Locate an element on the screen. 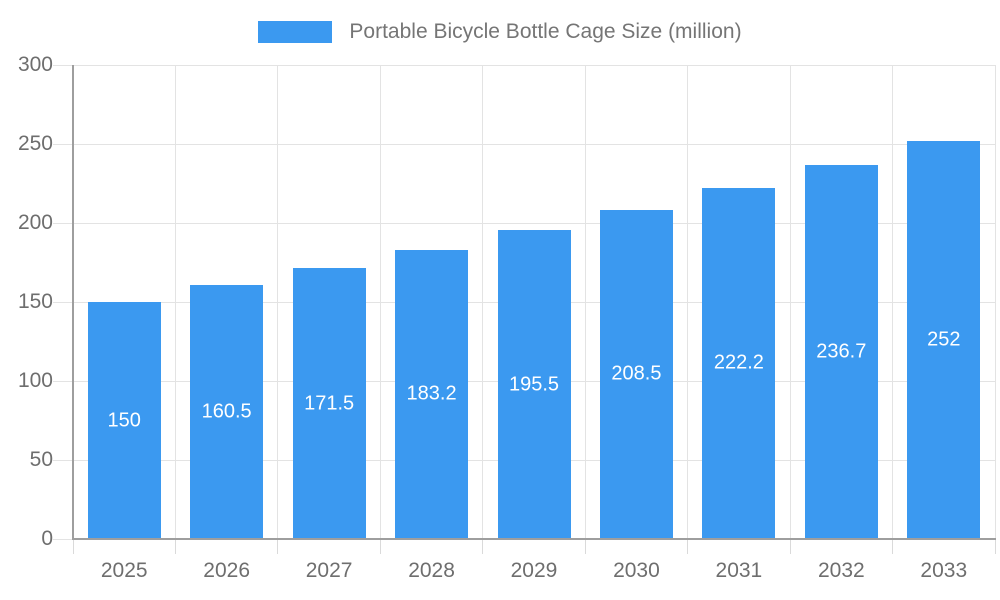  bar-value-label: 208.5 is located at coordinates (636, 373).